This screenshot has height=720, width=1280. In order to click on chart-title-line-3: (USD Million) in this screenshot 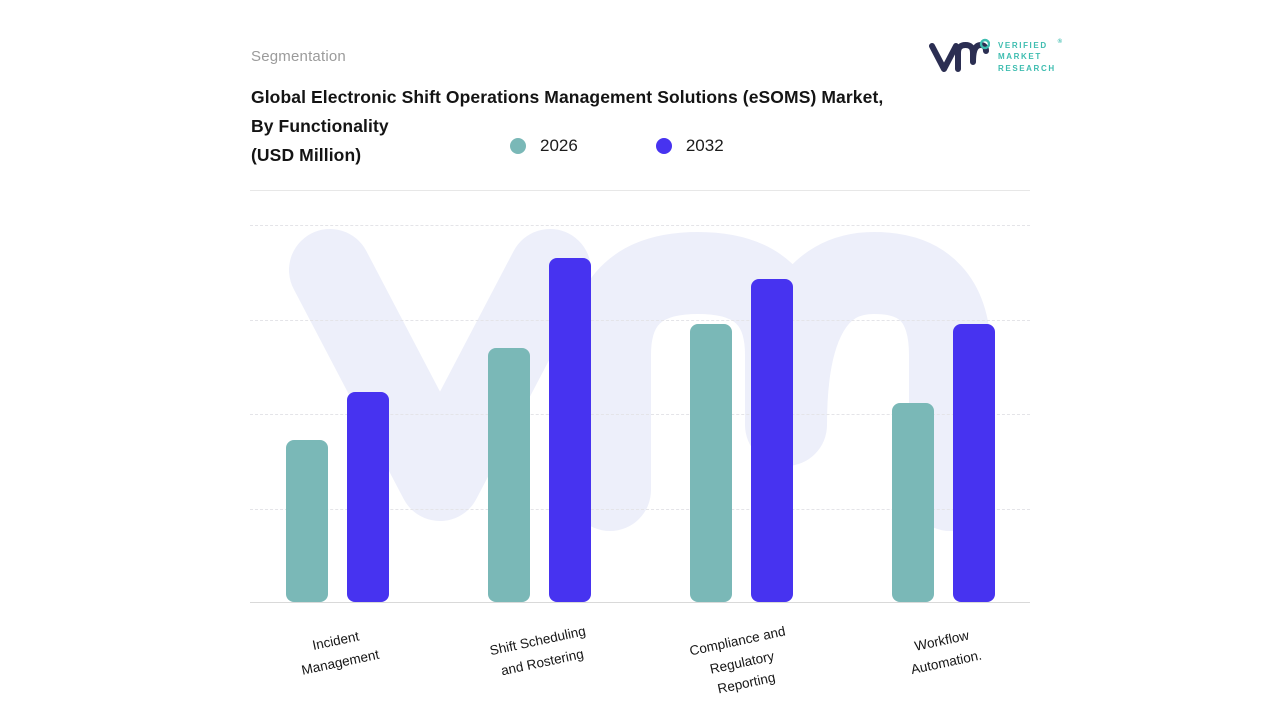, I will do `click(306, 155)`.